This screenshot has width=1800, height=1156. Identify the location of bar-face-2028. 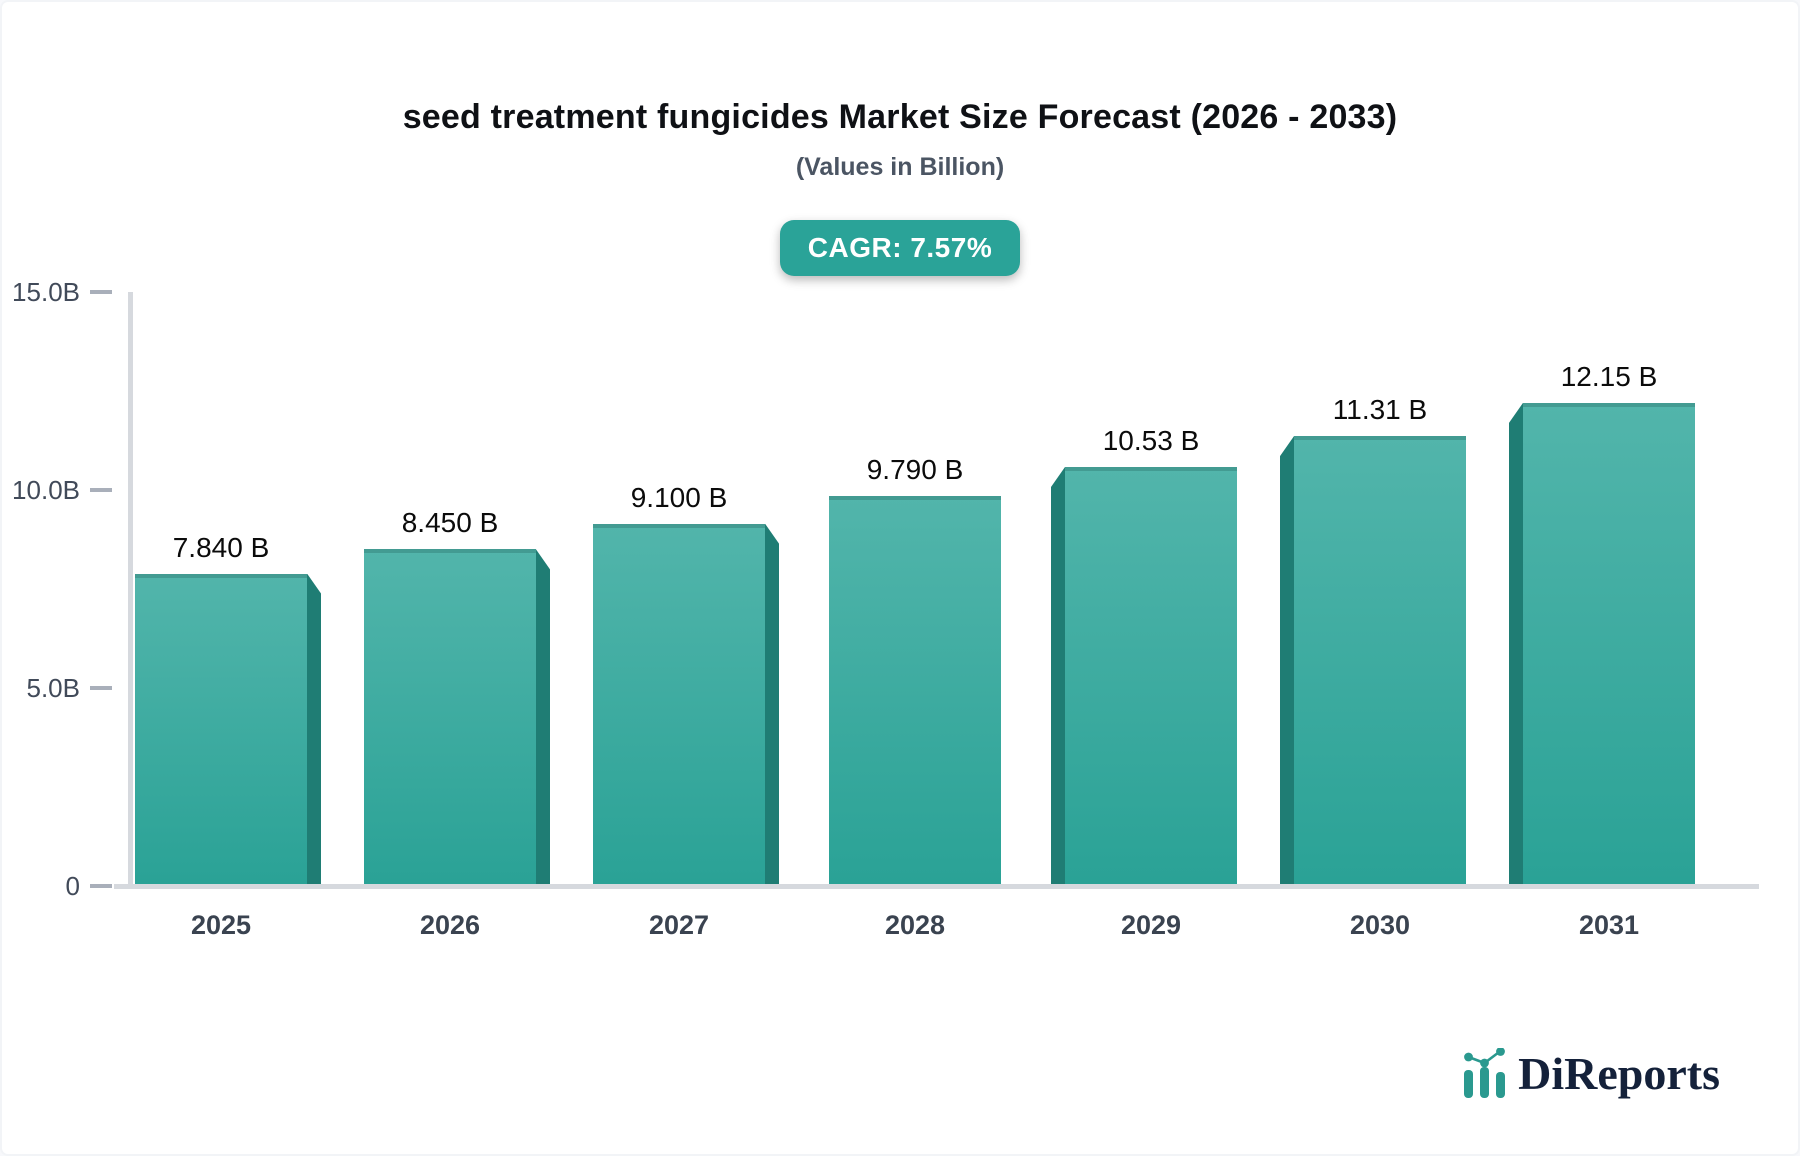
(915, 690).